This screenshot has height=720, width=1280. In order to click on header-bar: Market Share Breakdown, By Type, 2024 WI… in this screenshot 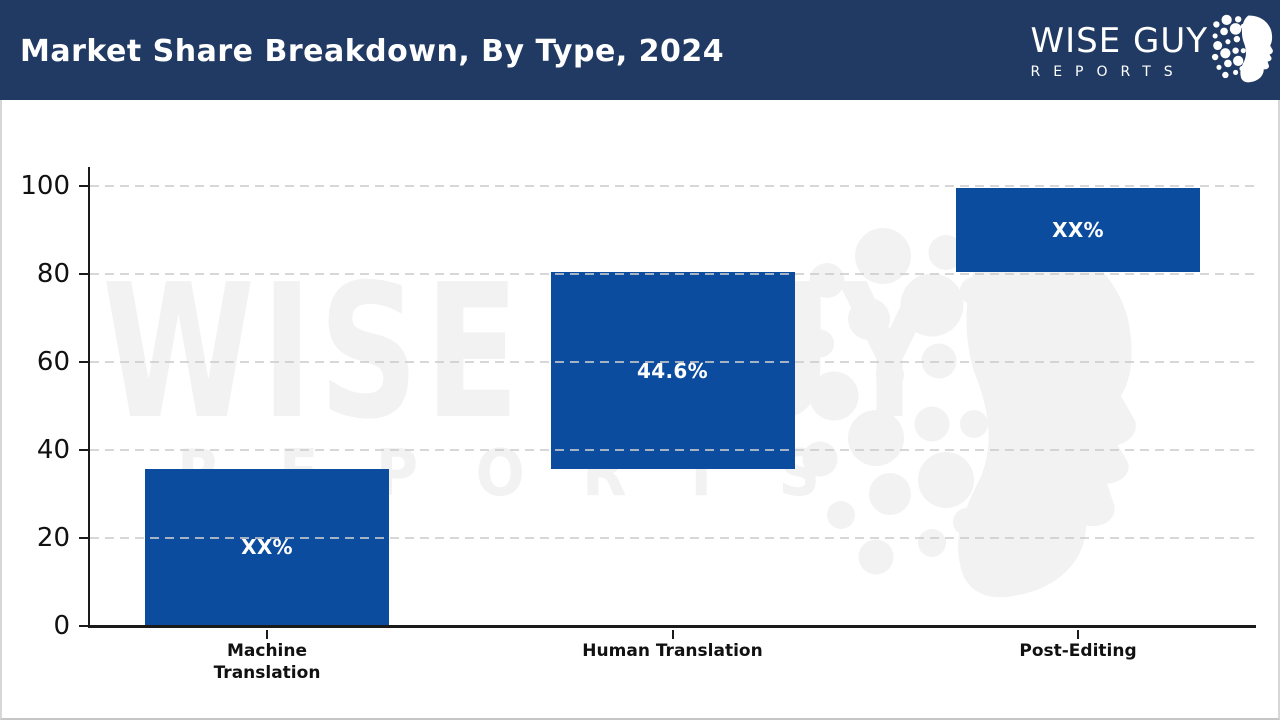, I will do `click(640, 50)`.